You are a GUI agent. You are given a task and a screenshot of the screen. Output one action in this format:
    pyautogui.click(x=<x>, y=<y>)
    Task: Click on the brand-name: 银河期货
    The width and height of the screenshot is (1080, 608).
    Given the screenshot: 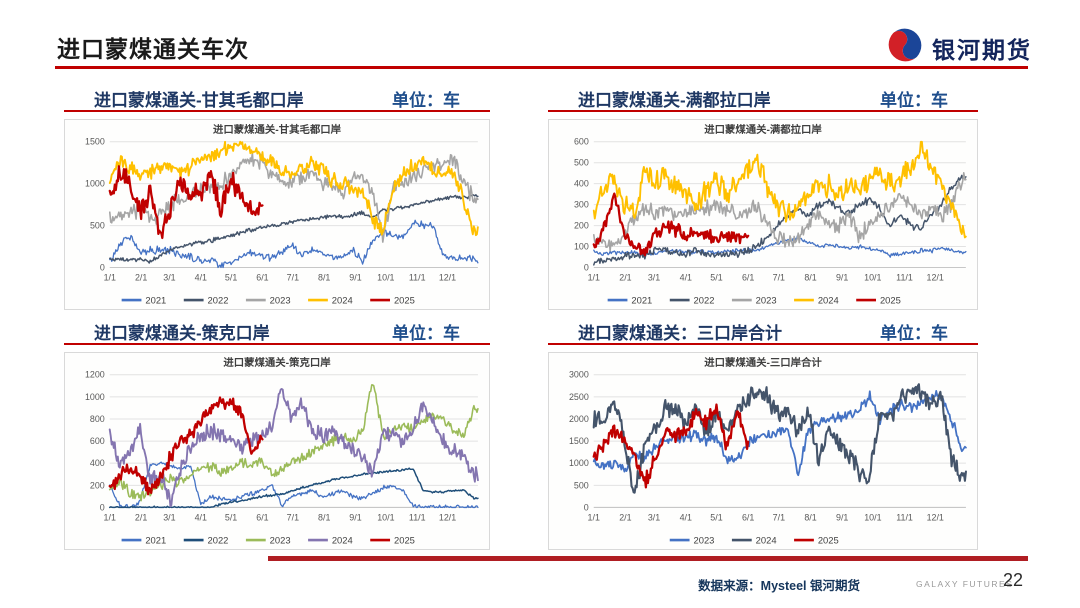 What is the action you would take?
    pyautogui.click(x=982, y=49)
    